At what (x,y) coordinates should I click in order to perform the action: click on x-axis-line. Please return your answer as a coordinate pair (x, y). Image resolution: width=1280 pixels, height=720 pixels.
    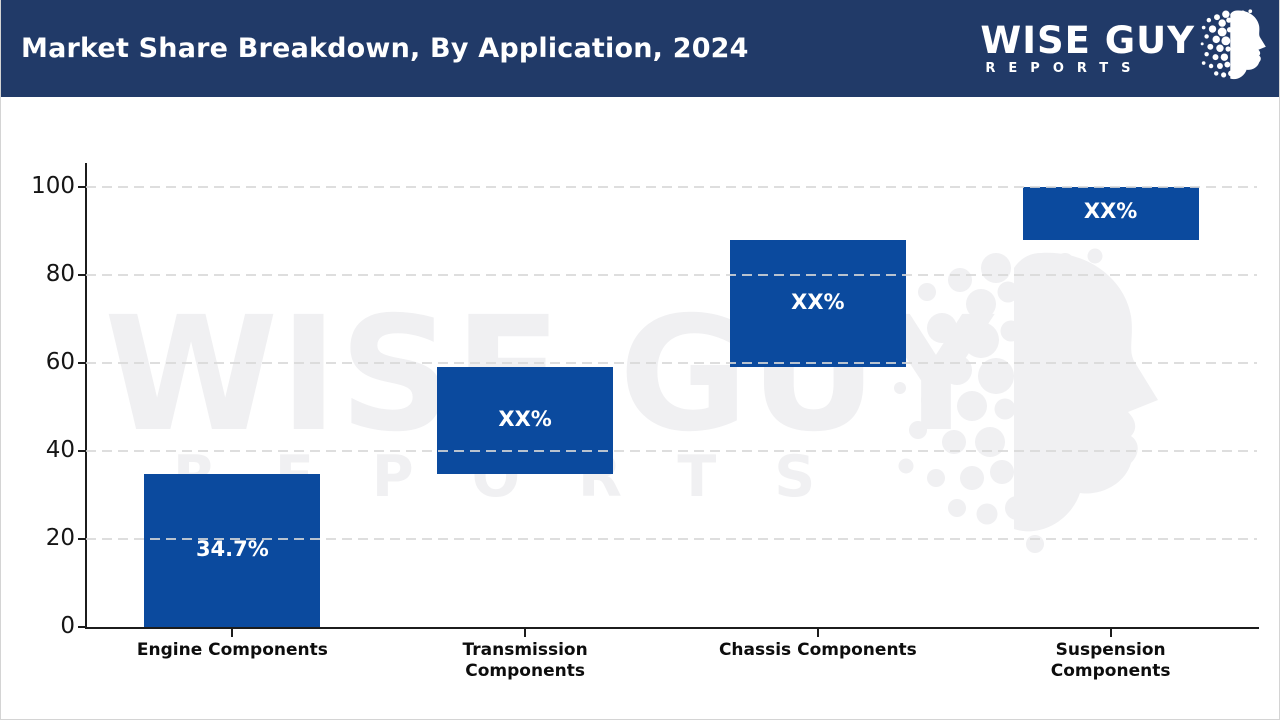
    Looking at the image, I should click on (672, 628).